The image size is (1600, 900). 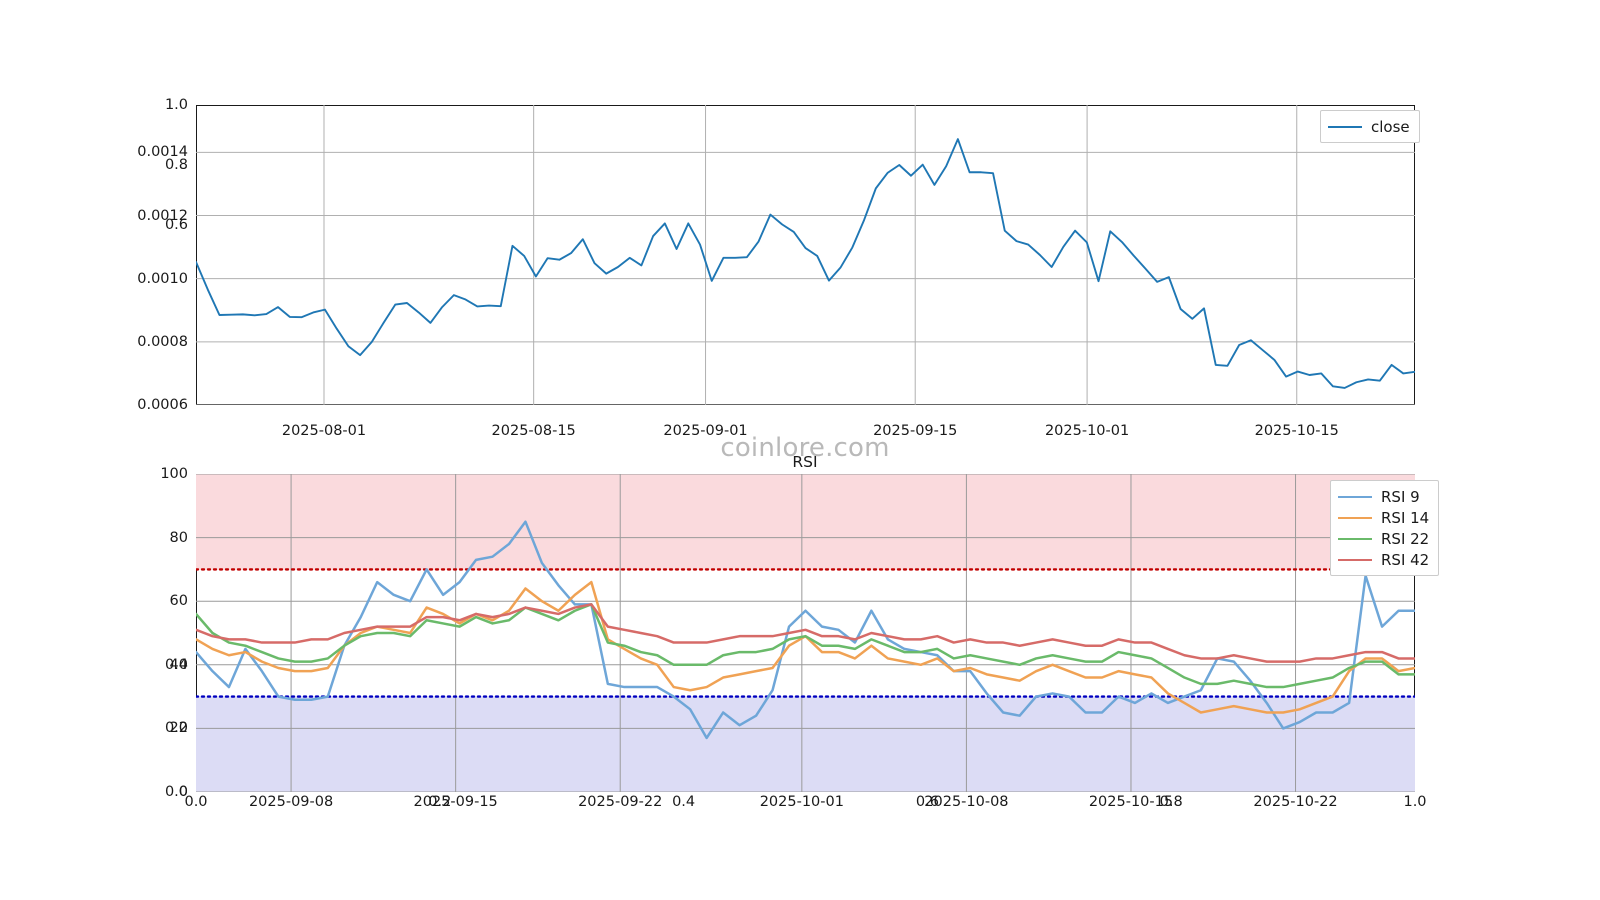 I want to click on legend-label: RSI 9, so click(x=1400, y=496).